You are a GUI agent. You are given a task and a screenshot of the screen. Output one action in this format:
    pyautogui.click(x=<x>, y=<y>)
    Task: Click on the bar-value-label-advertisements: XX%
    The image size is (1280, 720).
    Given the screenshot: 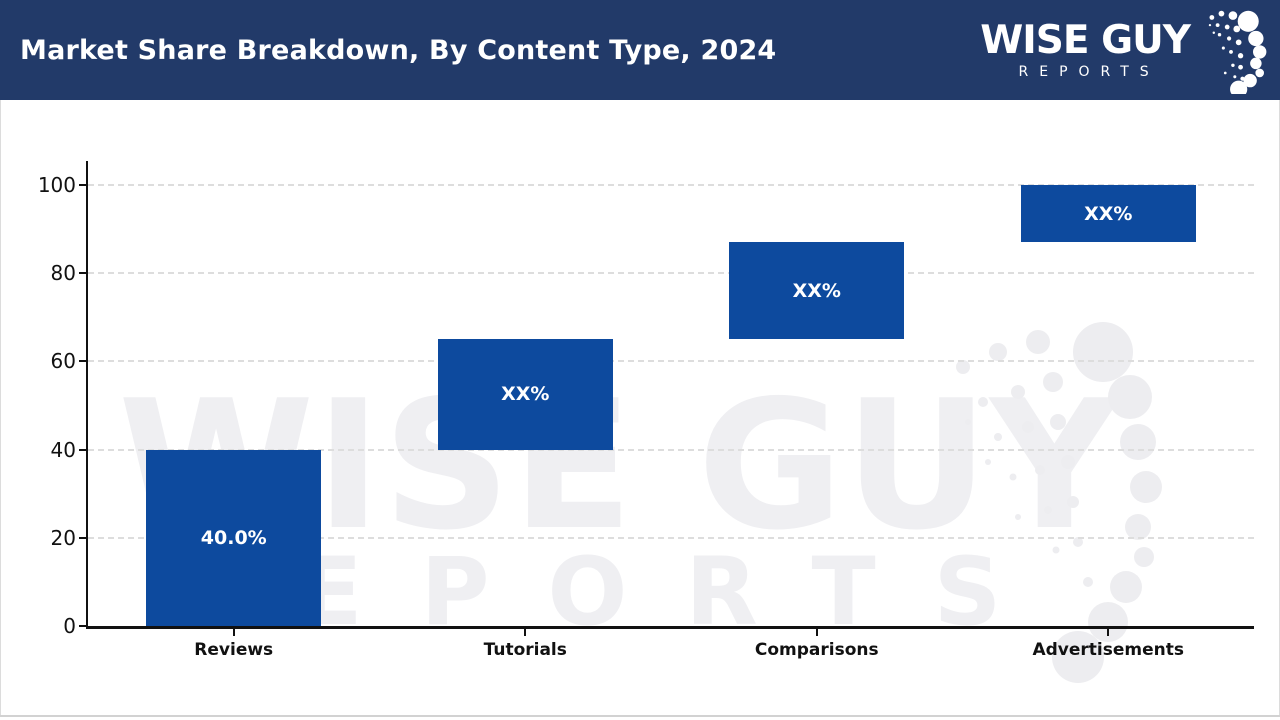 What is the action you would take?
    pyautogui.click(x=1108, y=213)
    